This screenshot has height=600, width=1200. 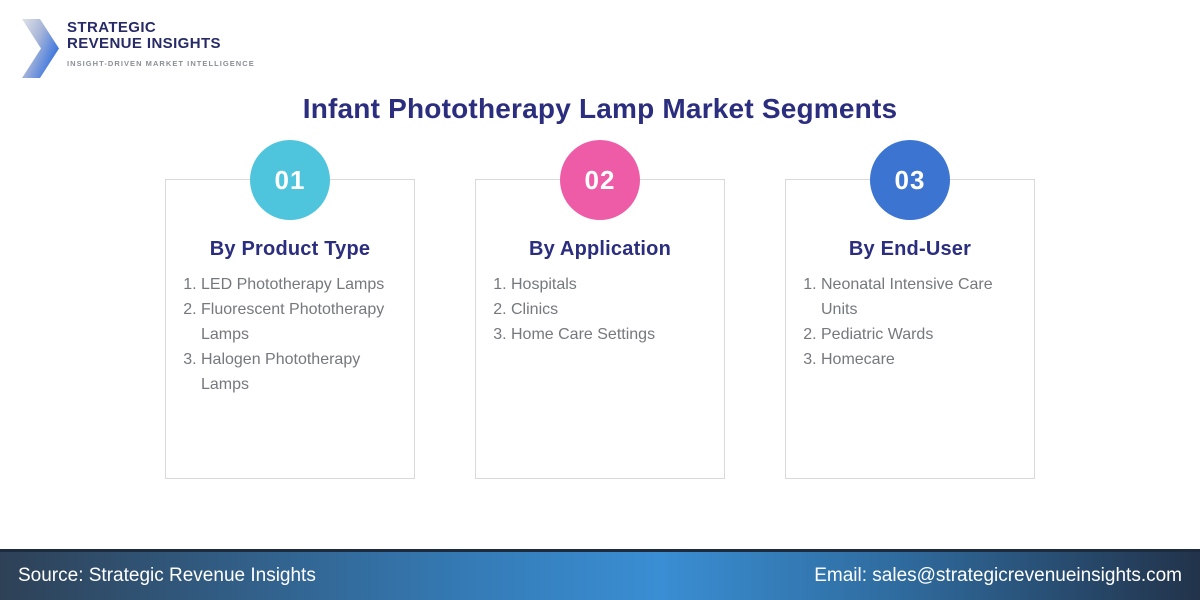 I want to click on list-item: Fluorescent Phototherapy Lamps, so click(x=303, y=322).